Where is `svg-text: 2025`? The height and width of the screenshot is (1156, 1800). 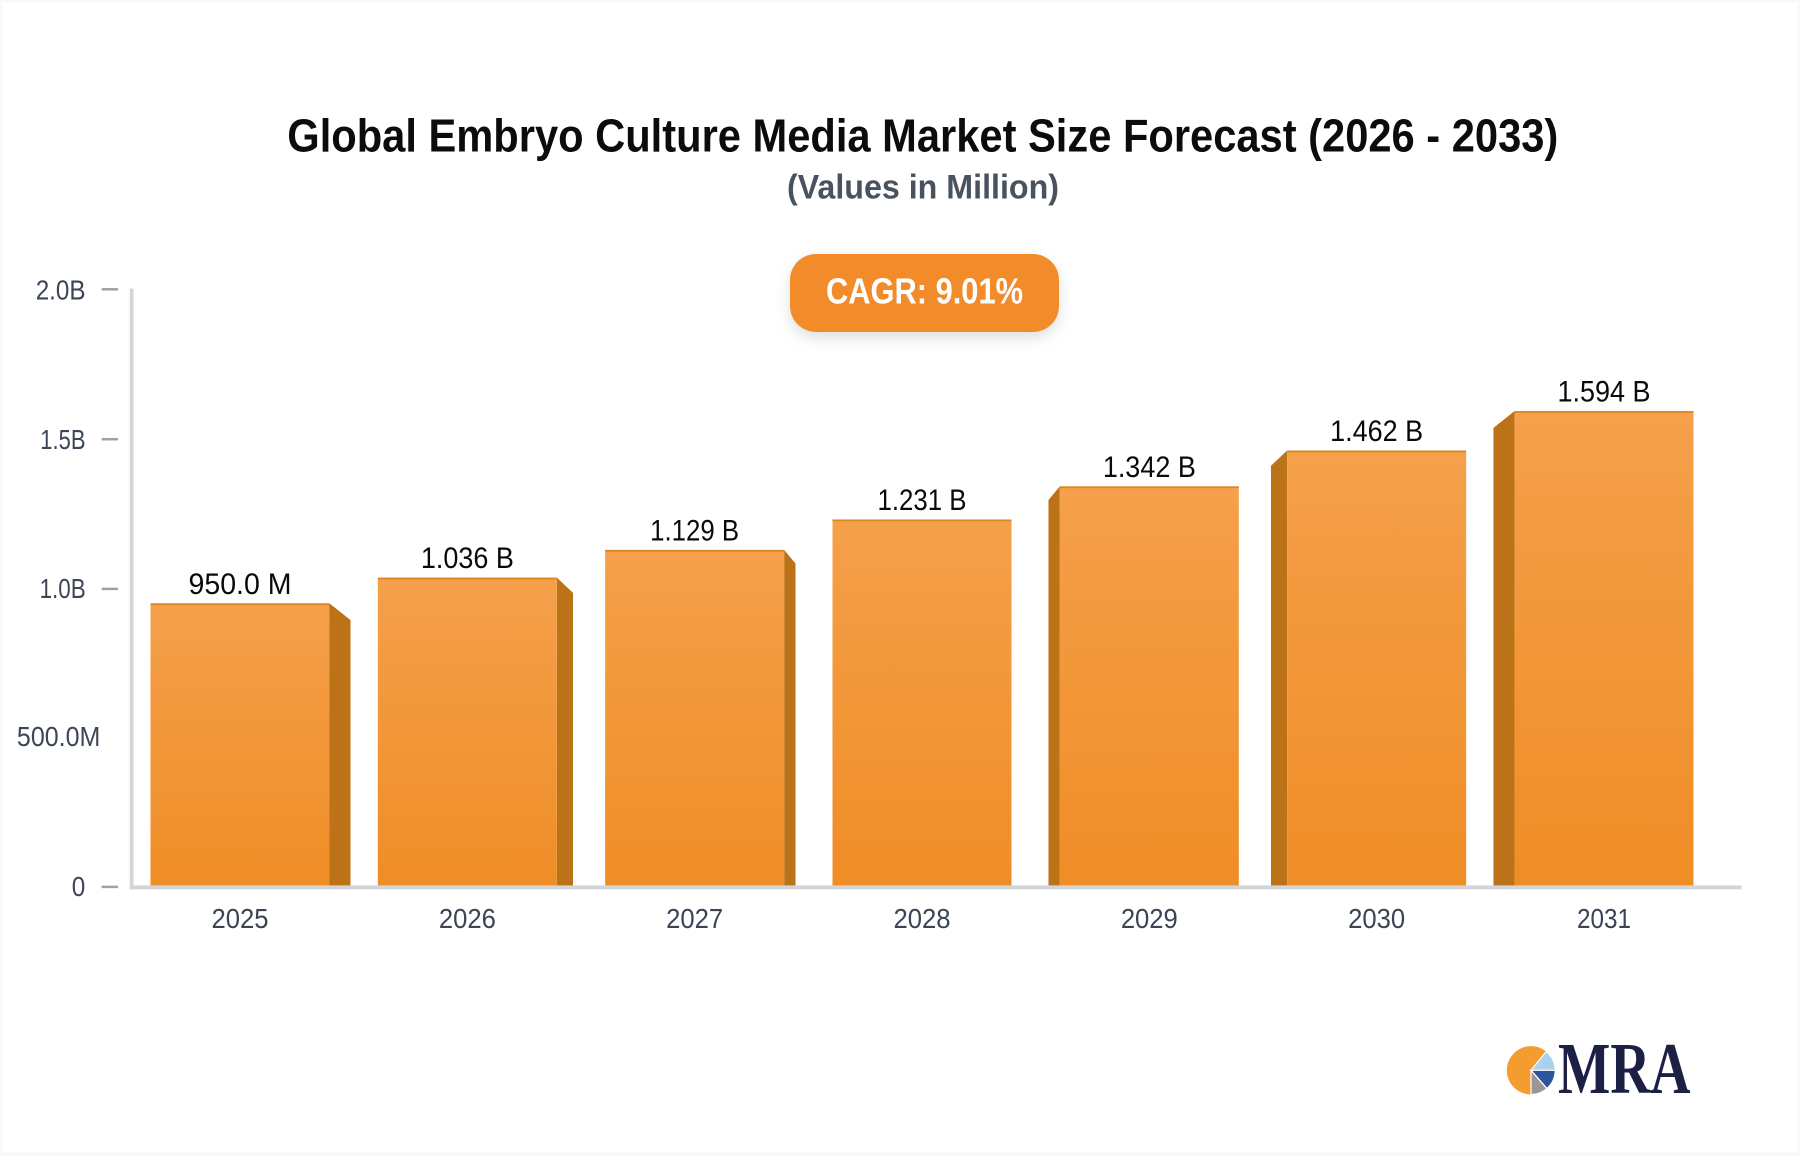 svg-text: 2025 is located at coordinates (240, 918).